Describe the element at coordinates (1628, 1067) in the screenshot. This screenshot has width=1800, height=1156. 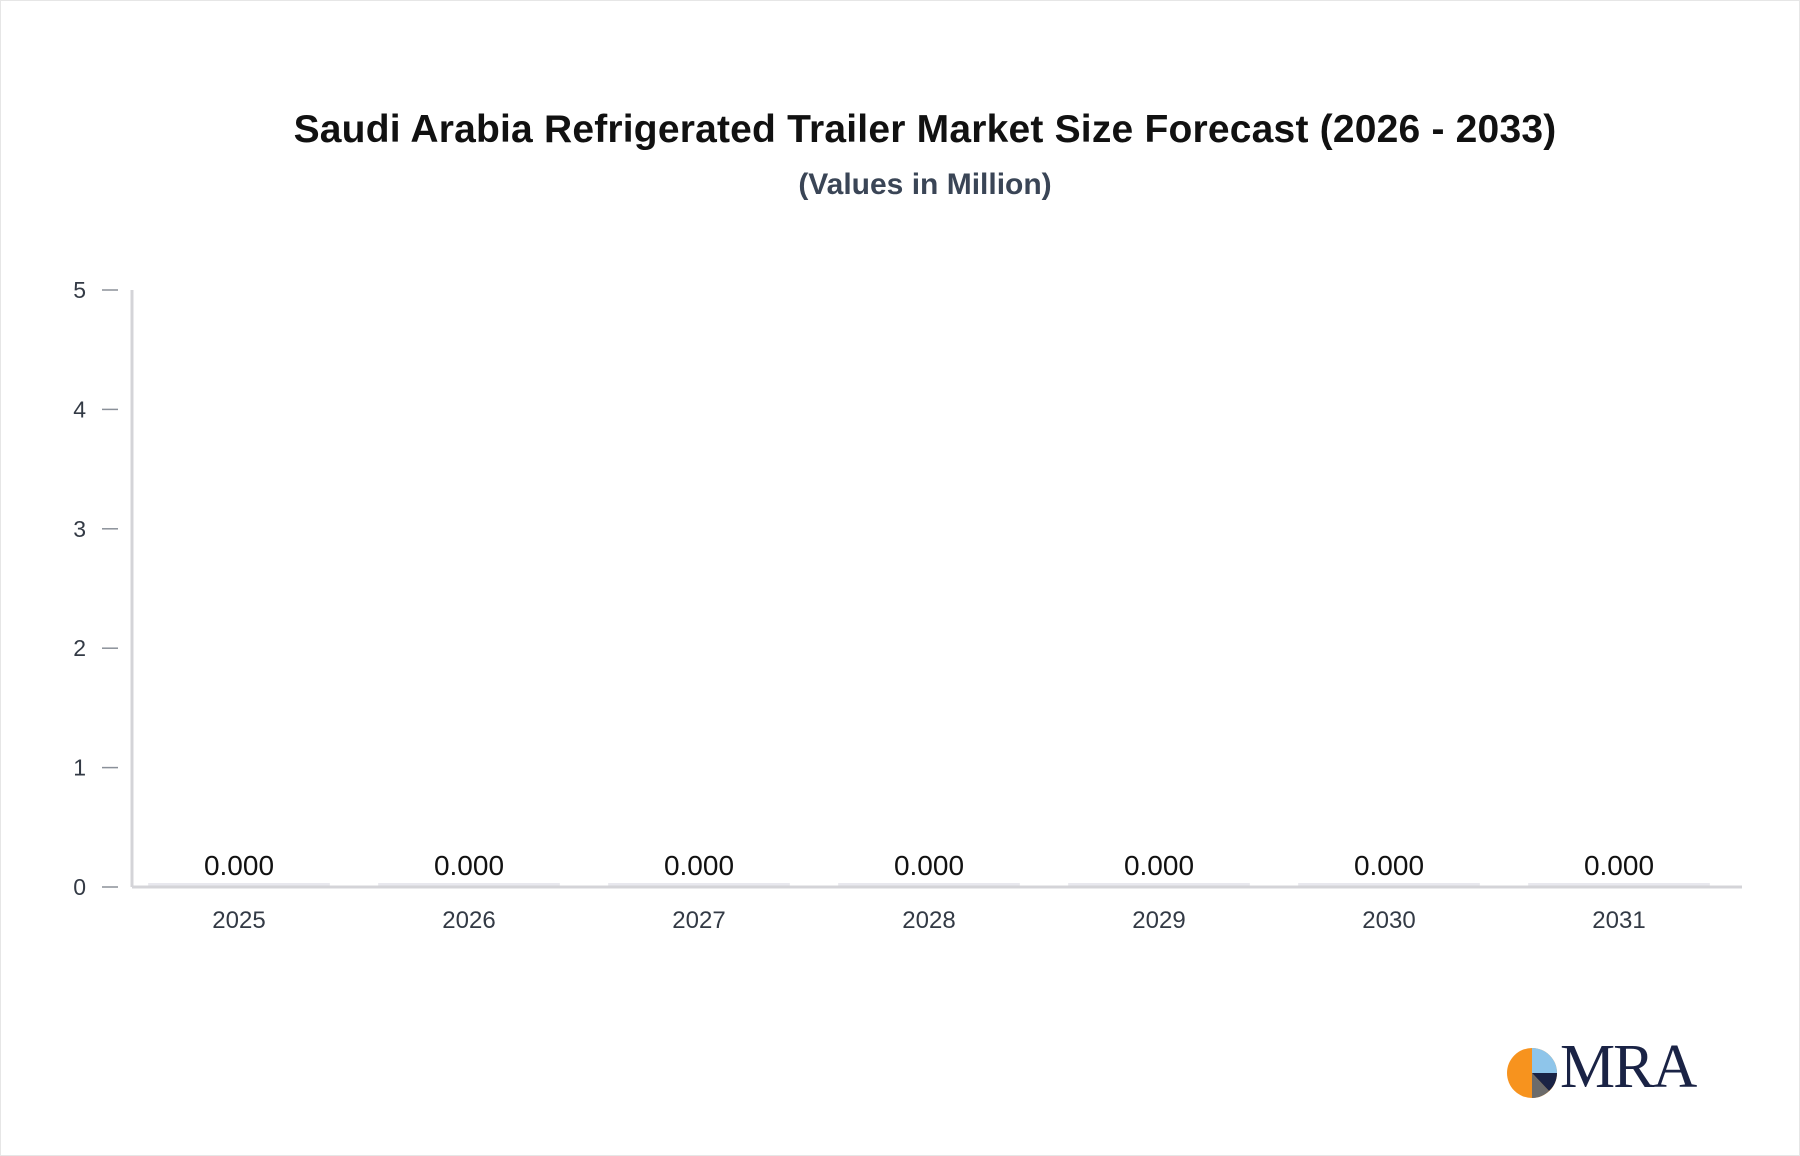
I see `logo-text: MRA` at that location.